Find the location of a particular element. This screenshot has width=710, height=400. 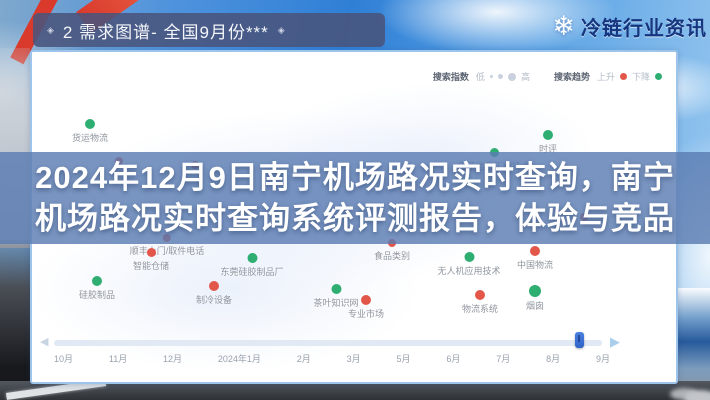

background-road-photo is located at coordinates (355, 389).